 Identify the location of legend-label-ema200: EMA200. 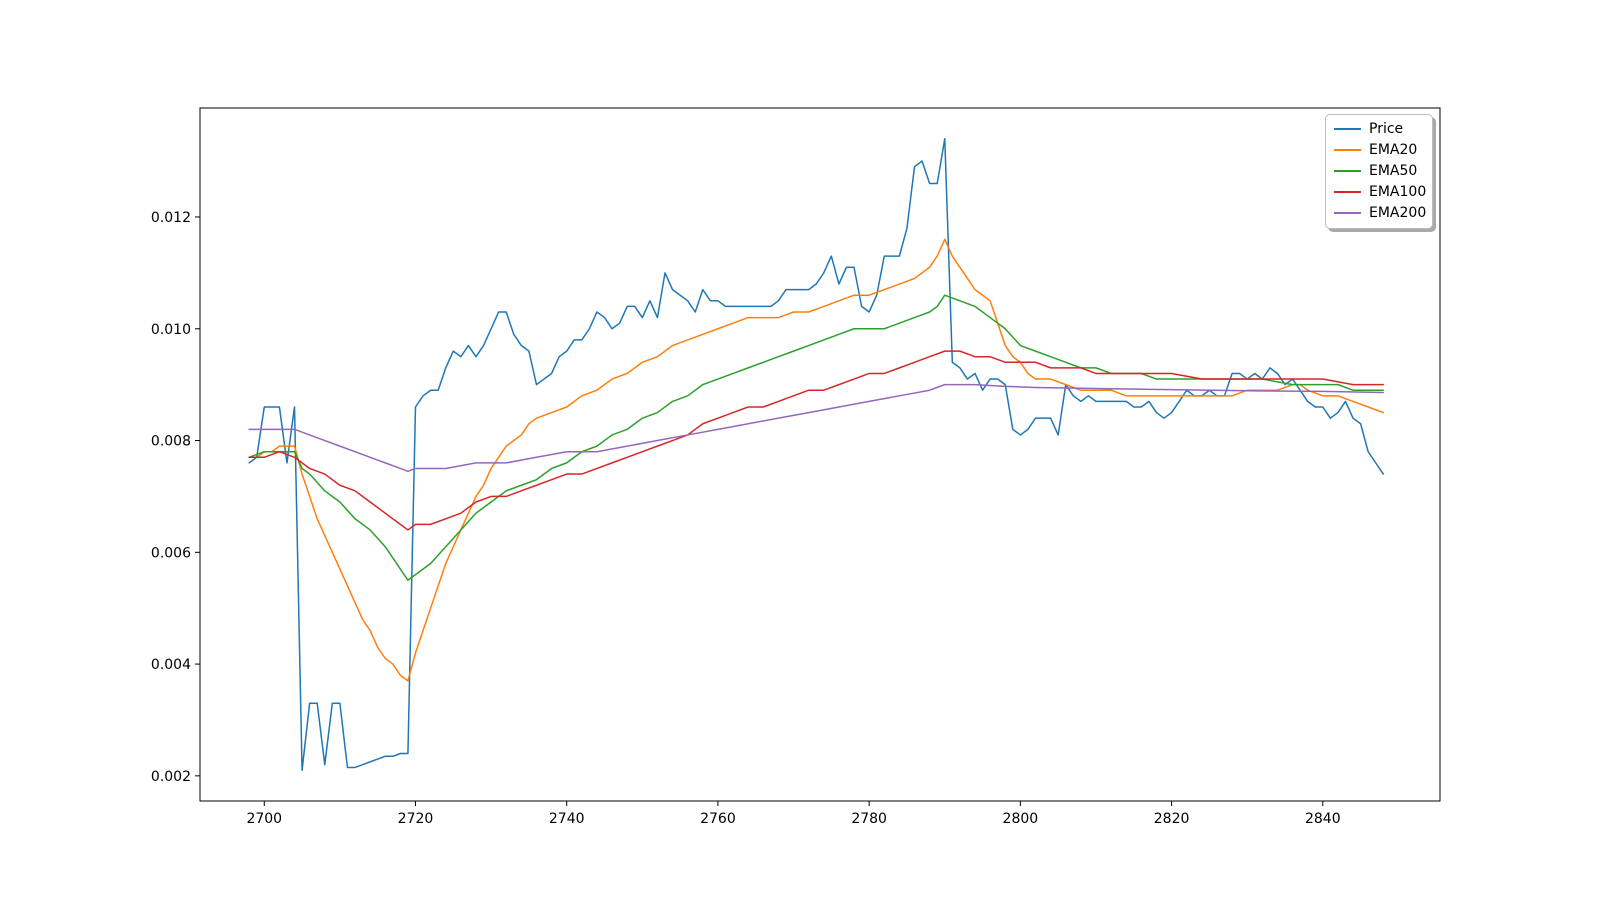
(1398, 213).